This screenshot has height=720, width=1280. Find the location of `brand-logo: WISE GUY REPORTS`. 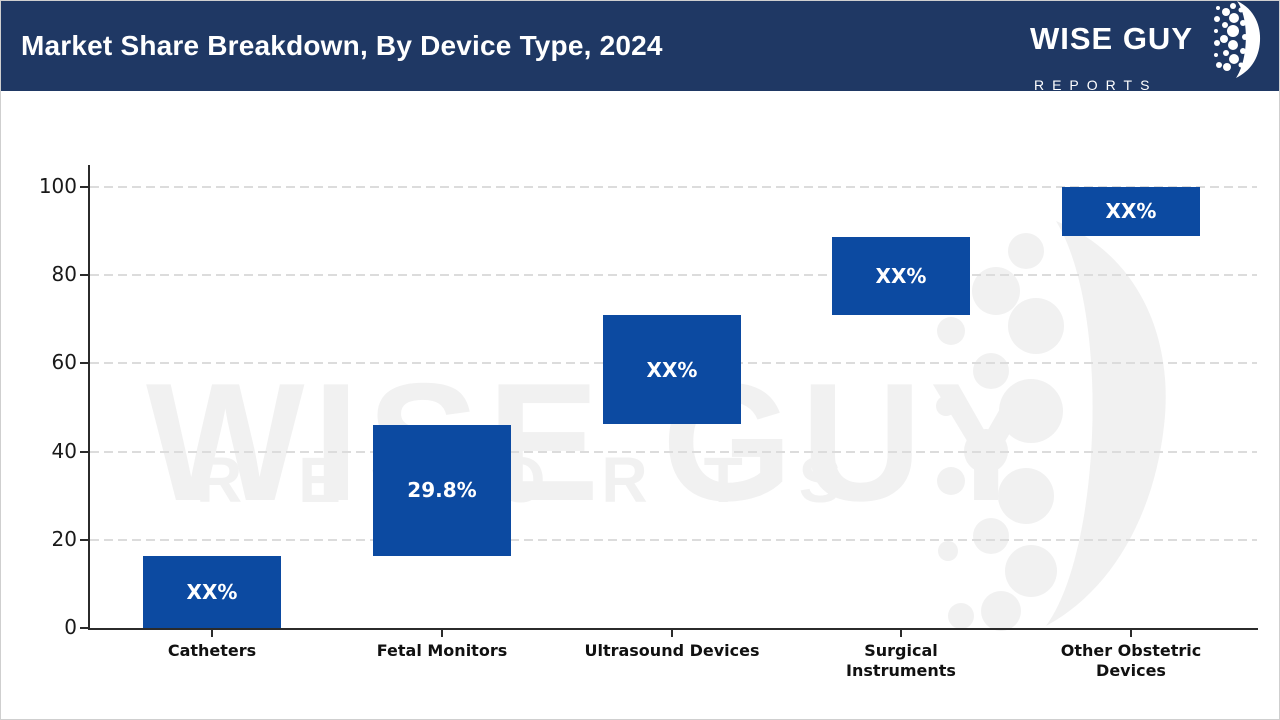

brand-logo: WISE GUY REPORTS is located at coordinates (1145, 47).